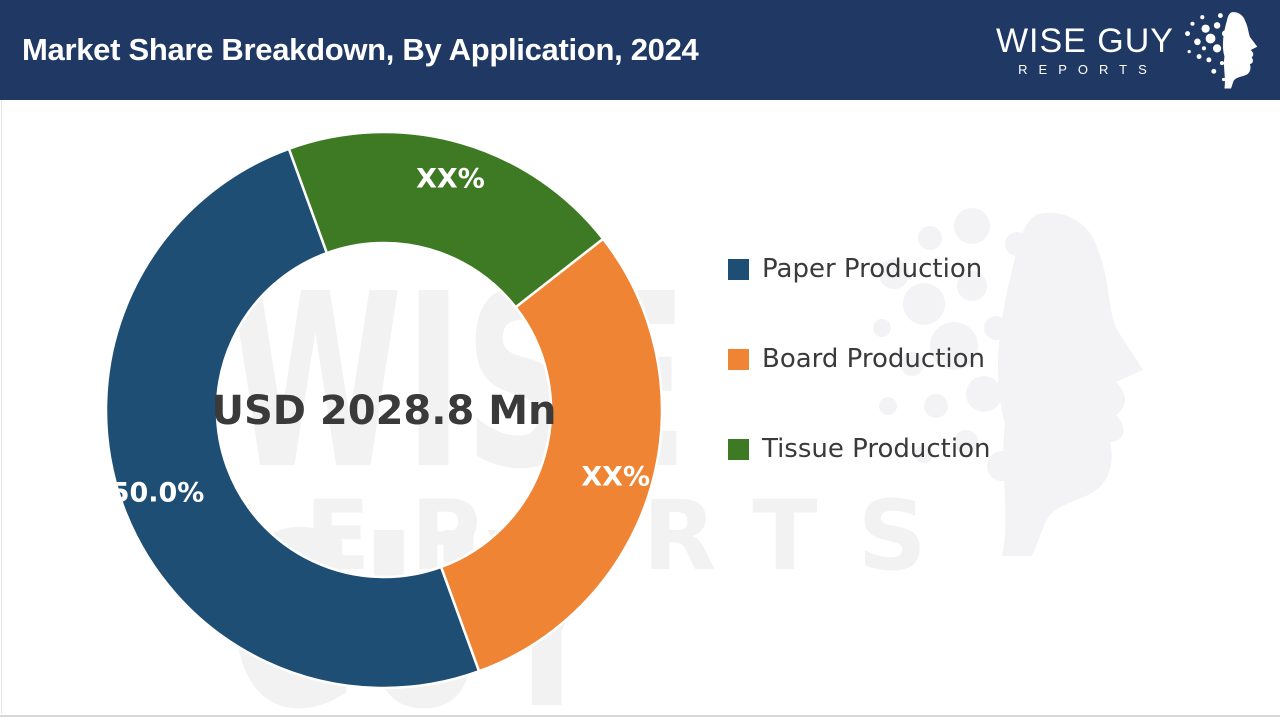 The image size is (1280, 720). Describe the element at coordinates (551, 455) in the screenshot. I see `slice-board-production` at that location.